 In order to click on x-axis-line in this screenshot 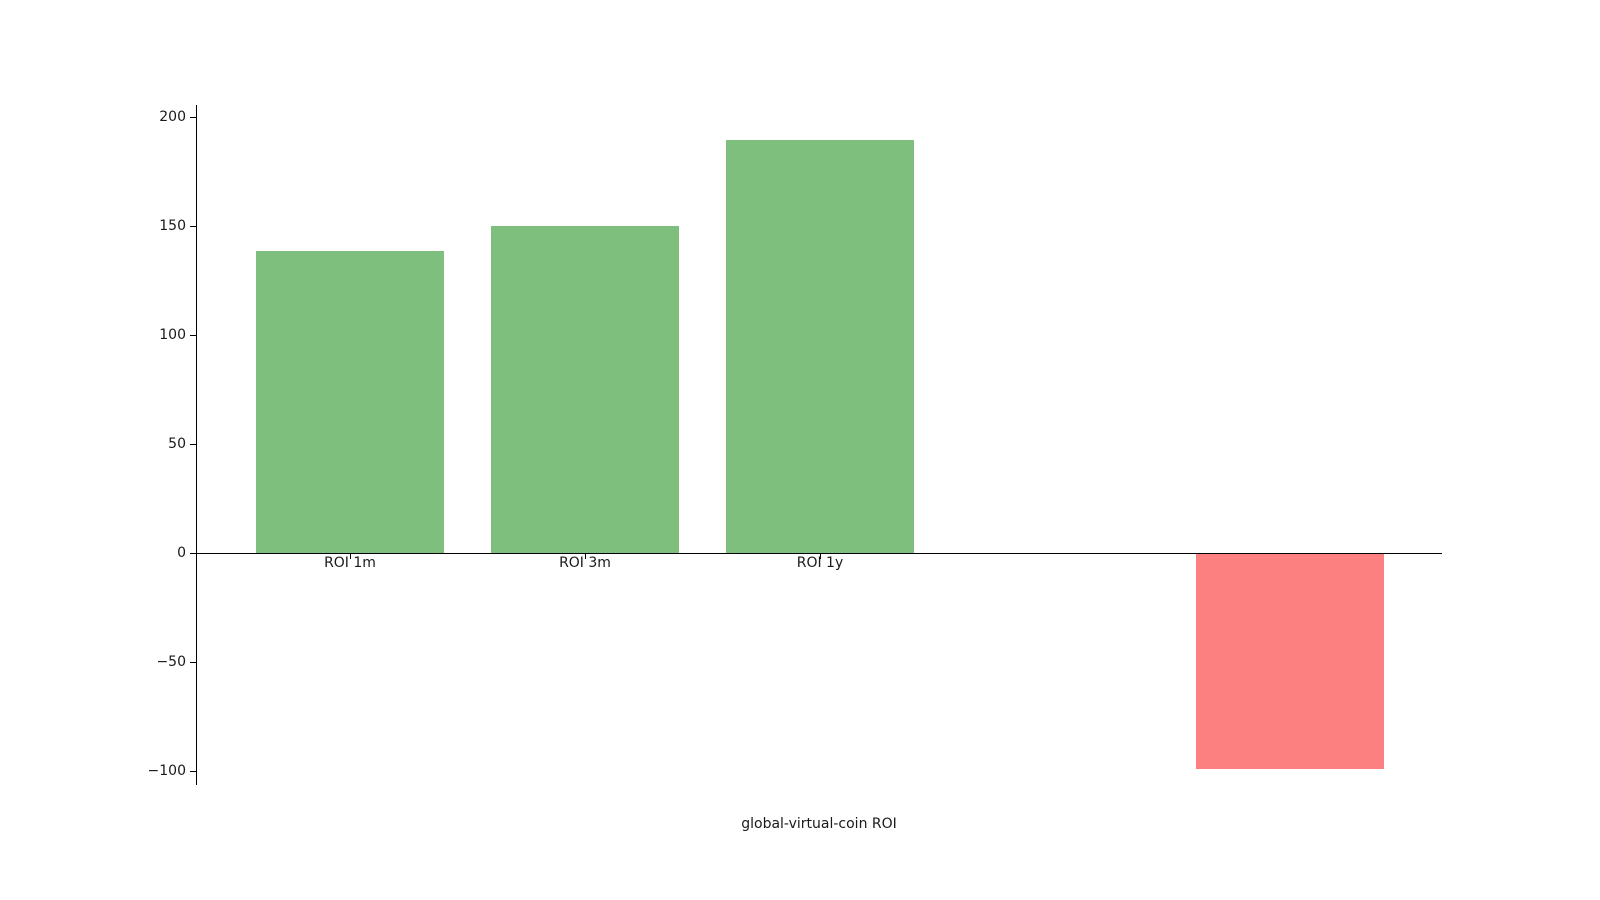, I will do `click(819, 553)`.